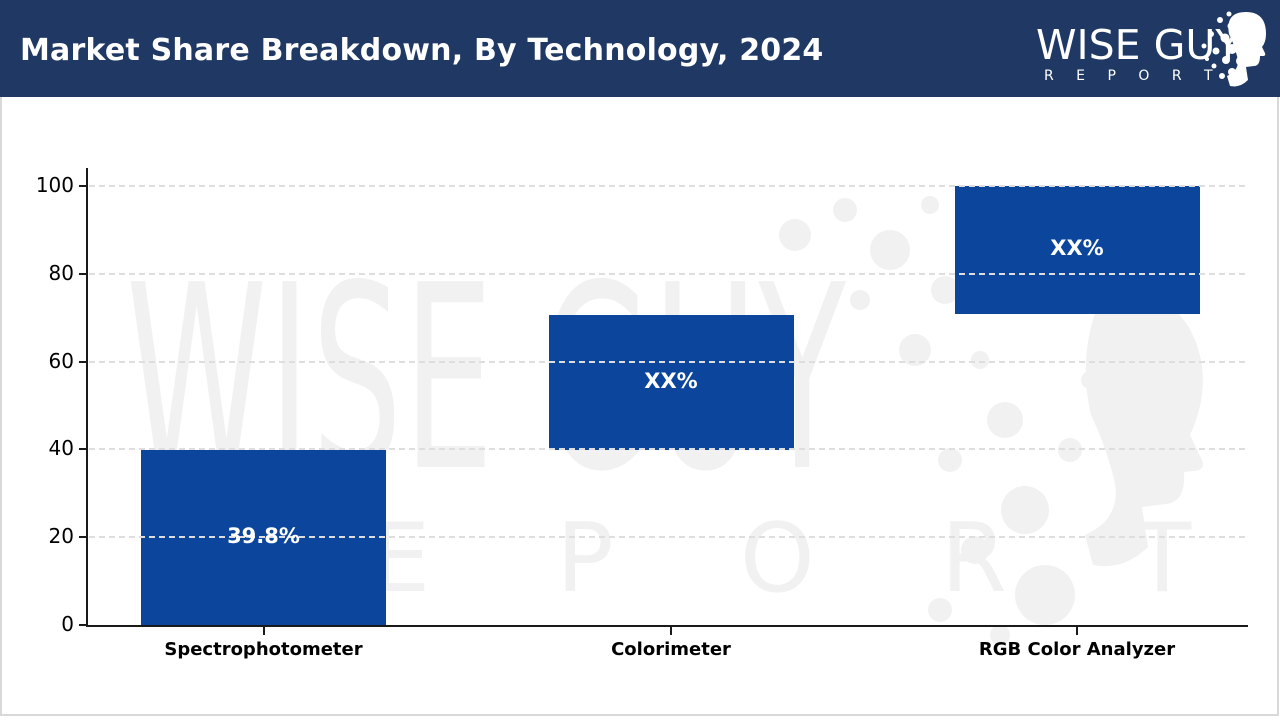 Image resolution: width=1280 pixels, height=720 pixels. What do you see at coordinates (671, 649) in the screenshot?
I see `x-category-label: Colorimeter` at bounding box center [671, 649].